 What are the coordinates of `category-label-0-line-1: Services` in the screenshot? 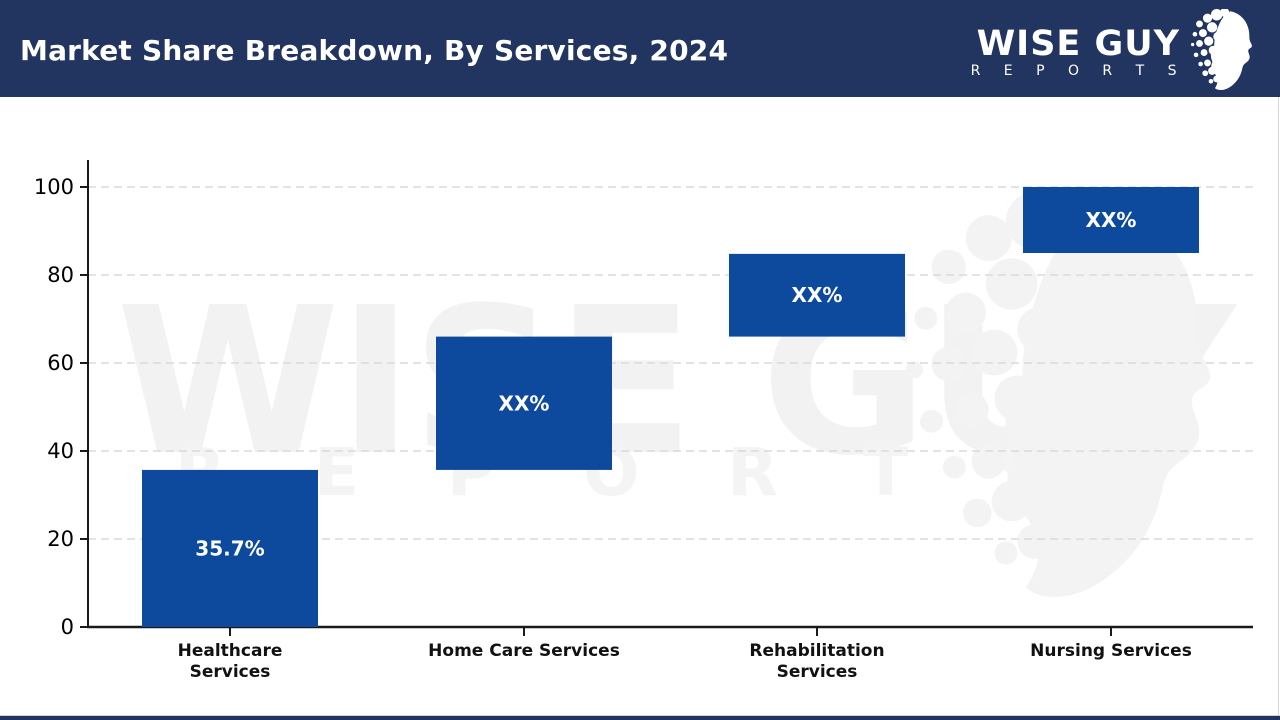 It's located at (230, 672).